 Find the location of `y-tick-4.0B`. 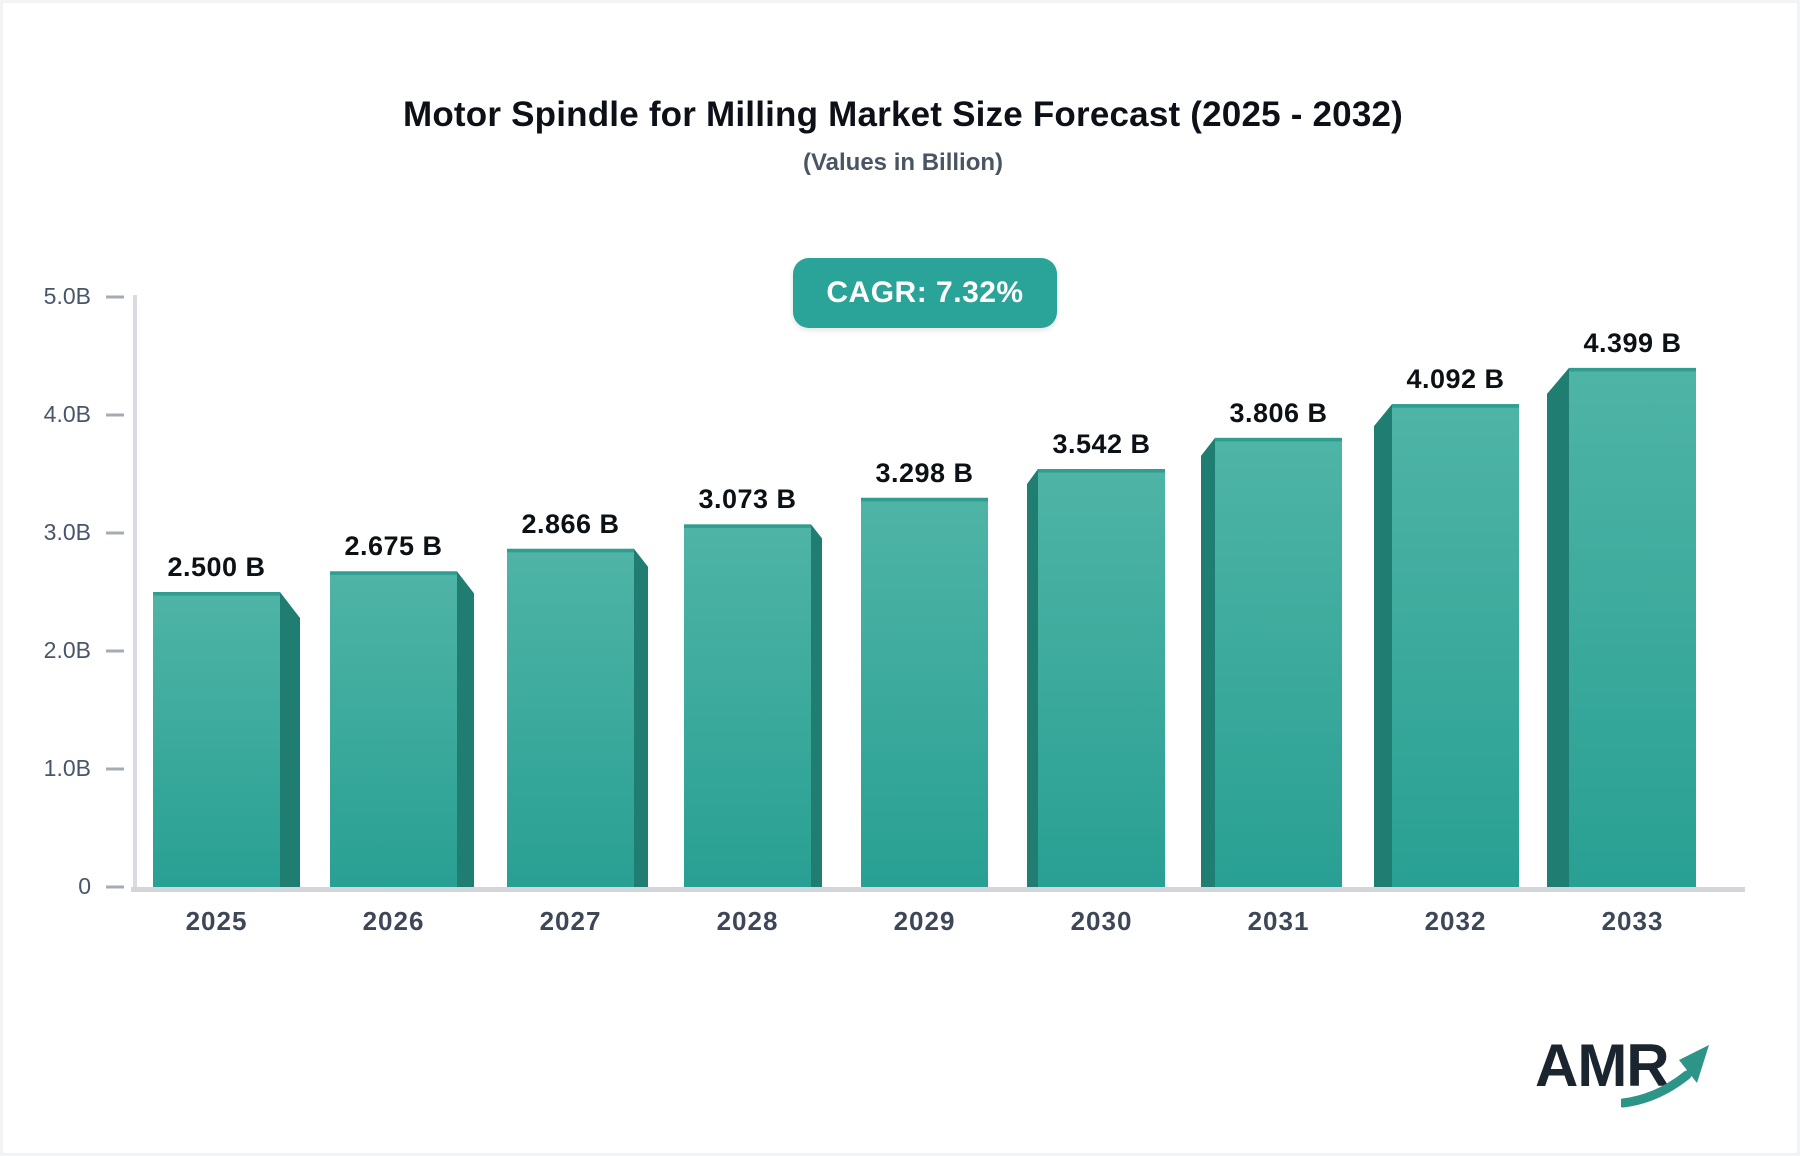

y-tick-4.0B is located at coordinates (115, 415).